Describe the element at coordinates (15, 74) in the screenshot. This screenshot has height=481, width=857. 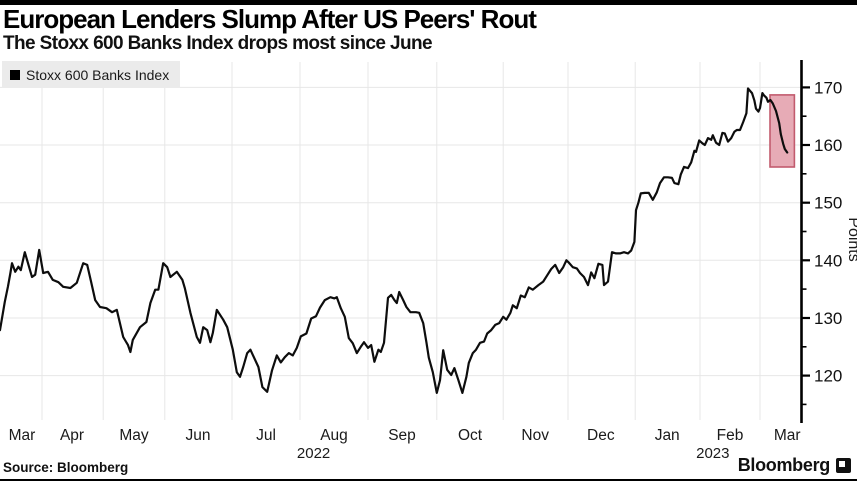
I see `legend-marker-icon` at that location.